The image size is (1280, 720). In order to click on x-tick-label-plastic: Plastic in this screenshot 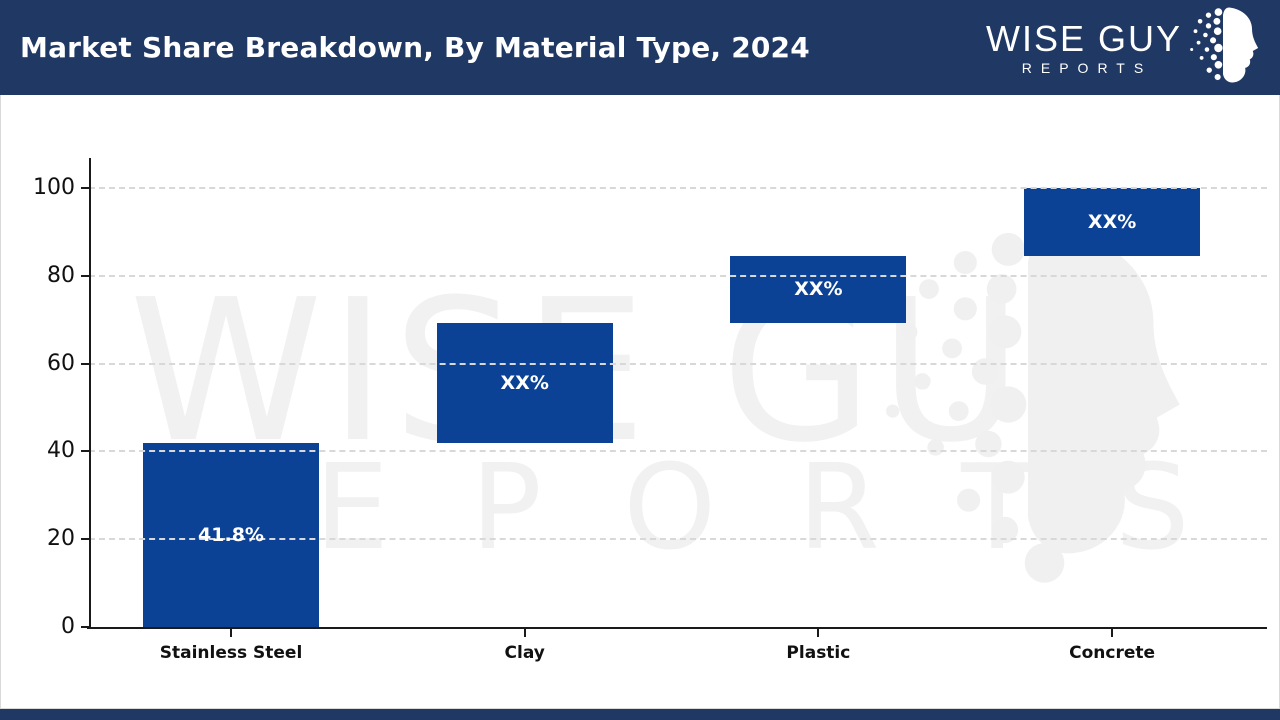, I will do `click(818, 653)`.